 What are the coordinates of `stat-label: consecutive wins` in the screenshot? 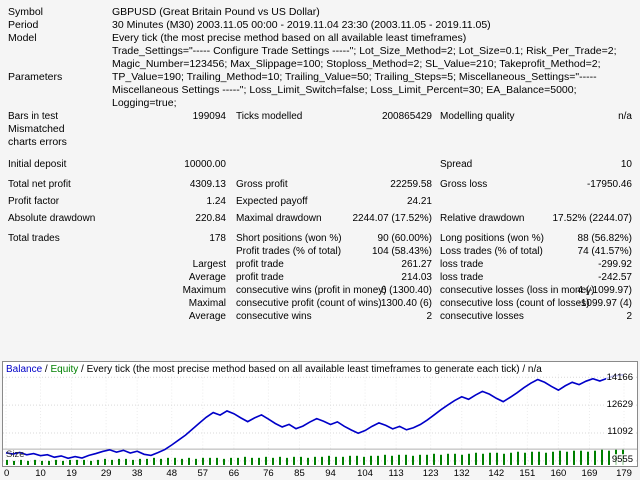 It's located at (274, 316).